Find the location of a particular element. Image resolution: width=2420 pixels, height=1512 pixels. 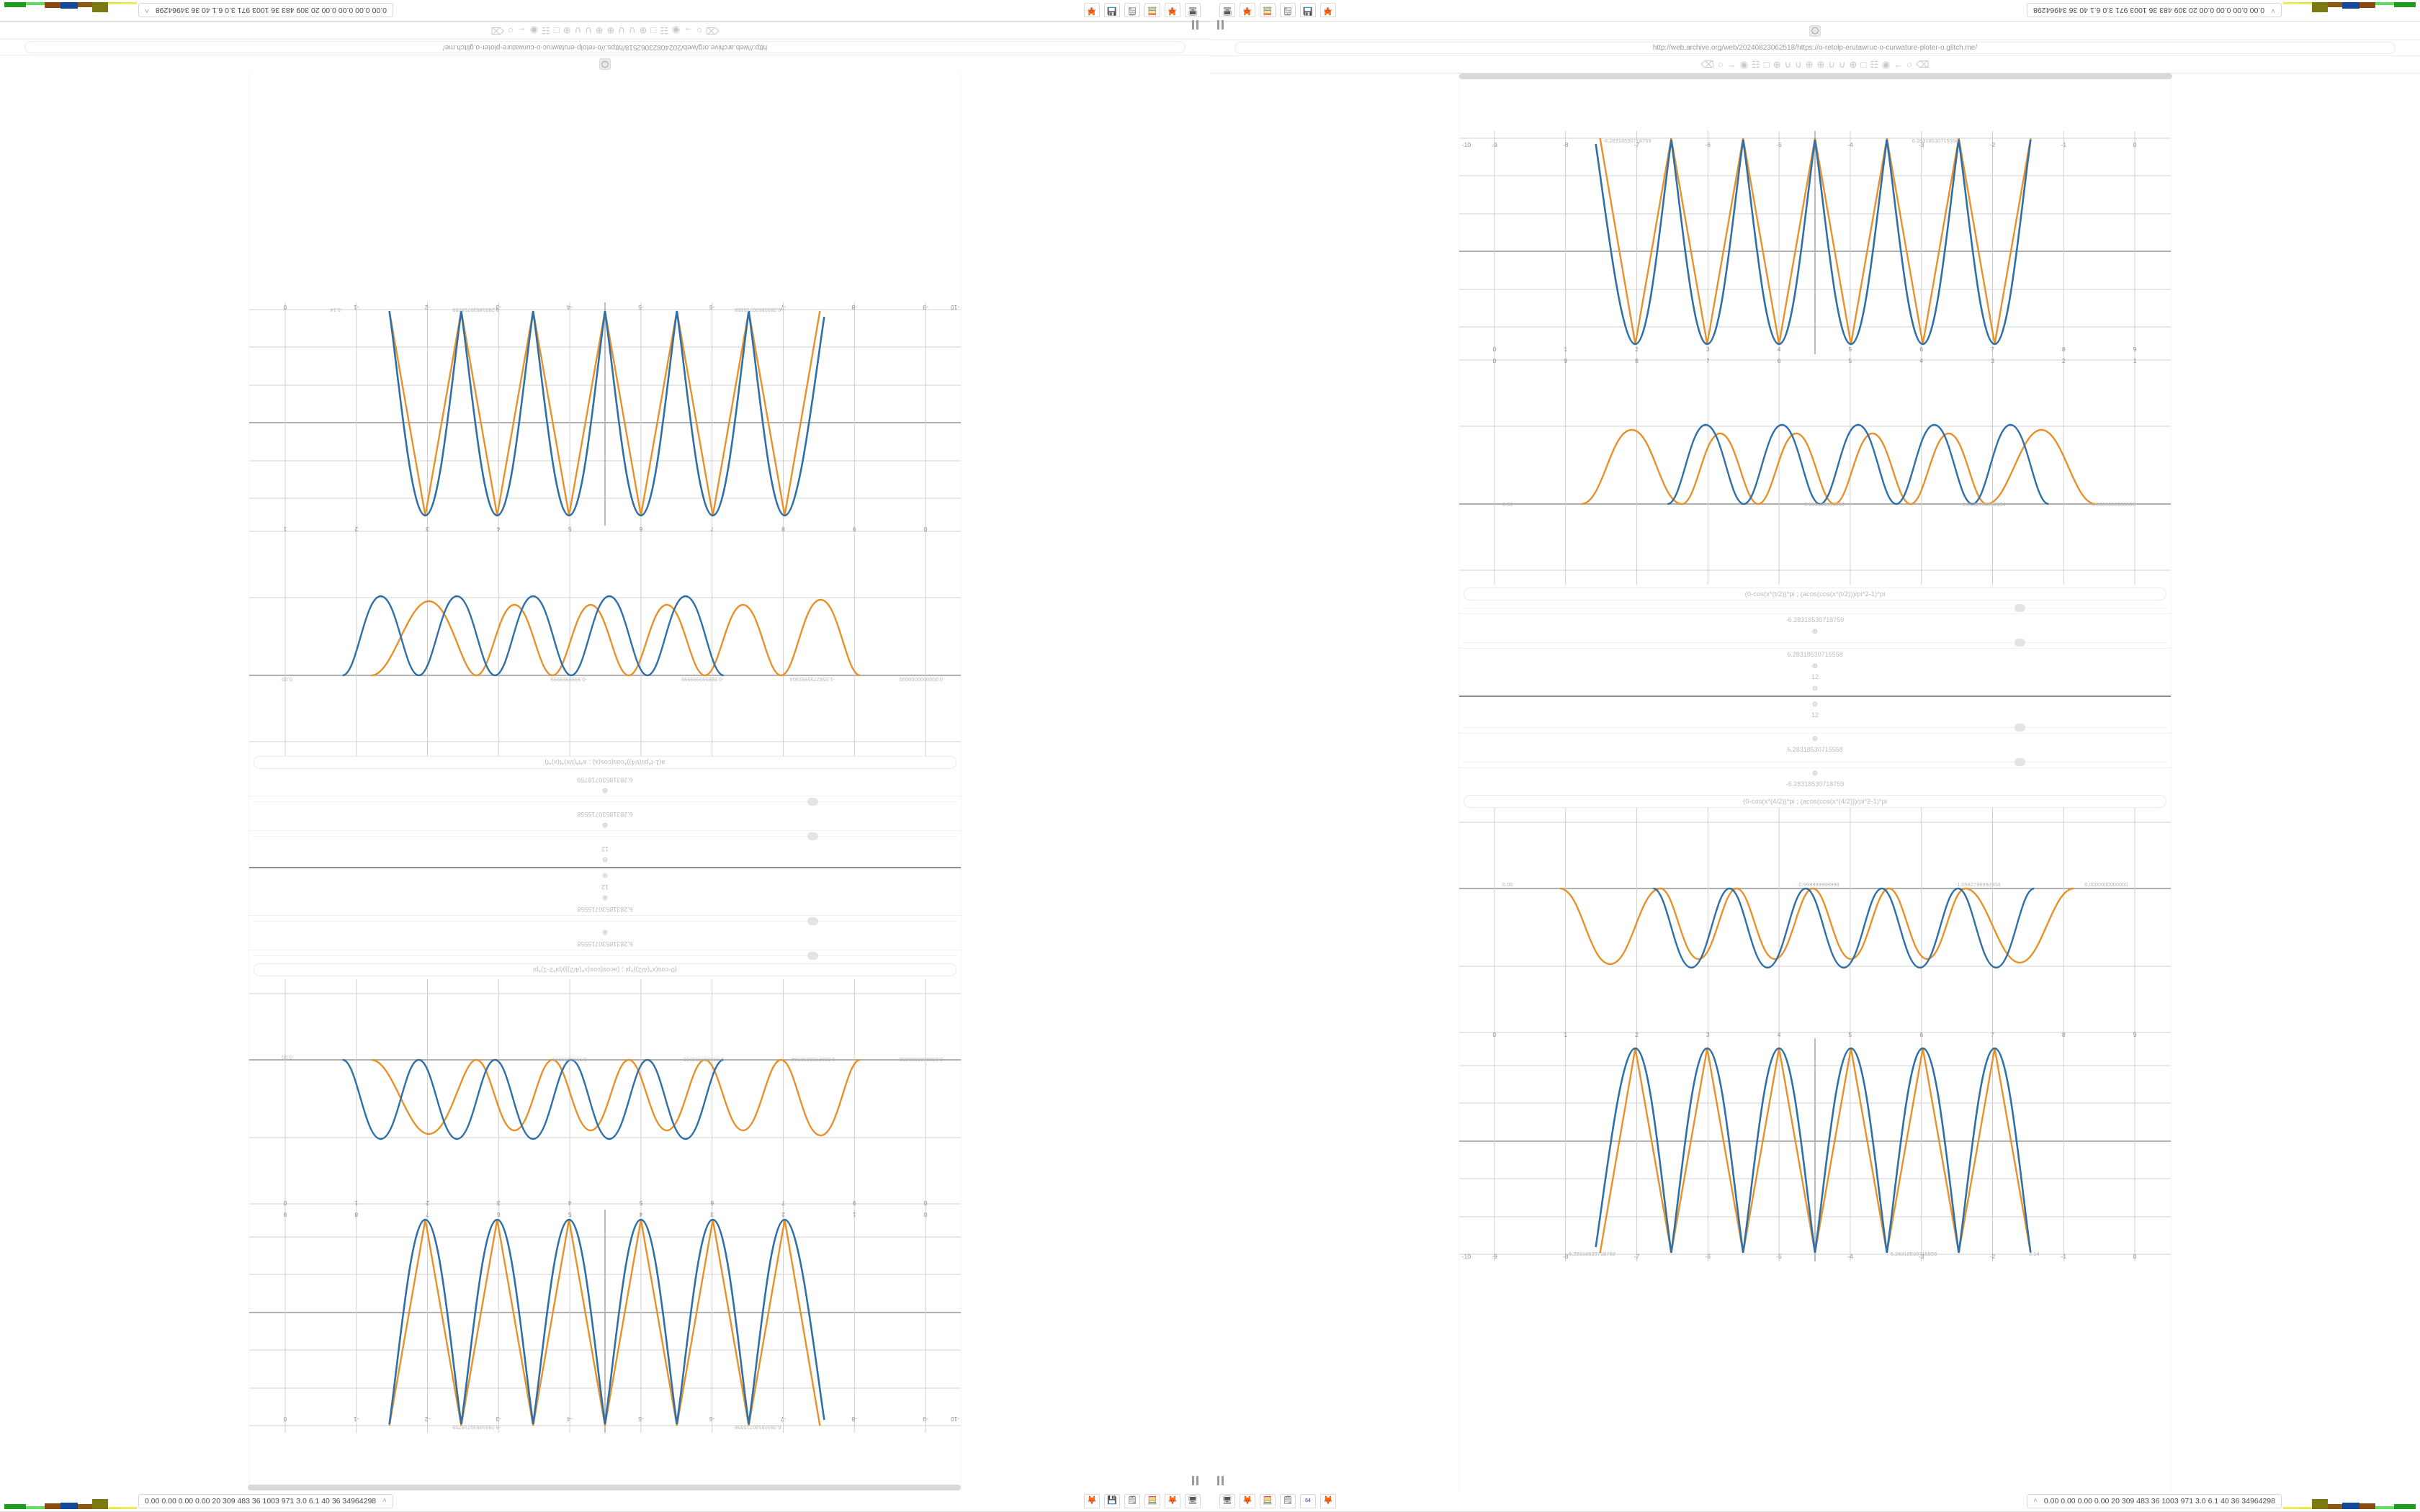

tab-curvature-plotter: ◯ is located at coordinates (605, 64).